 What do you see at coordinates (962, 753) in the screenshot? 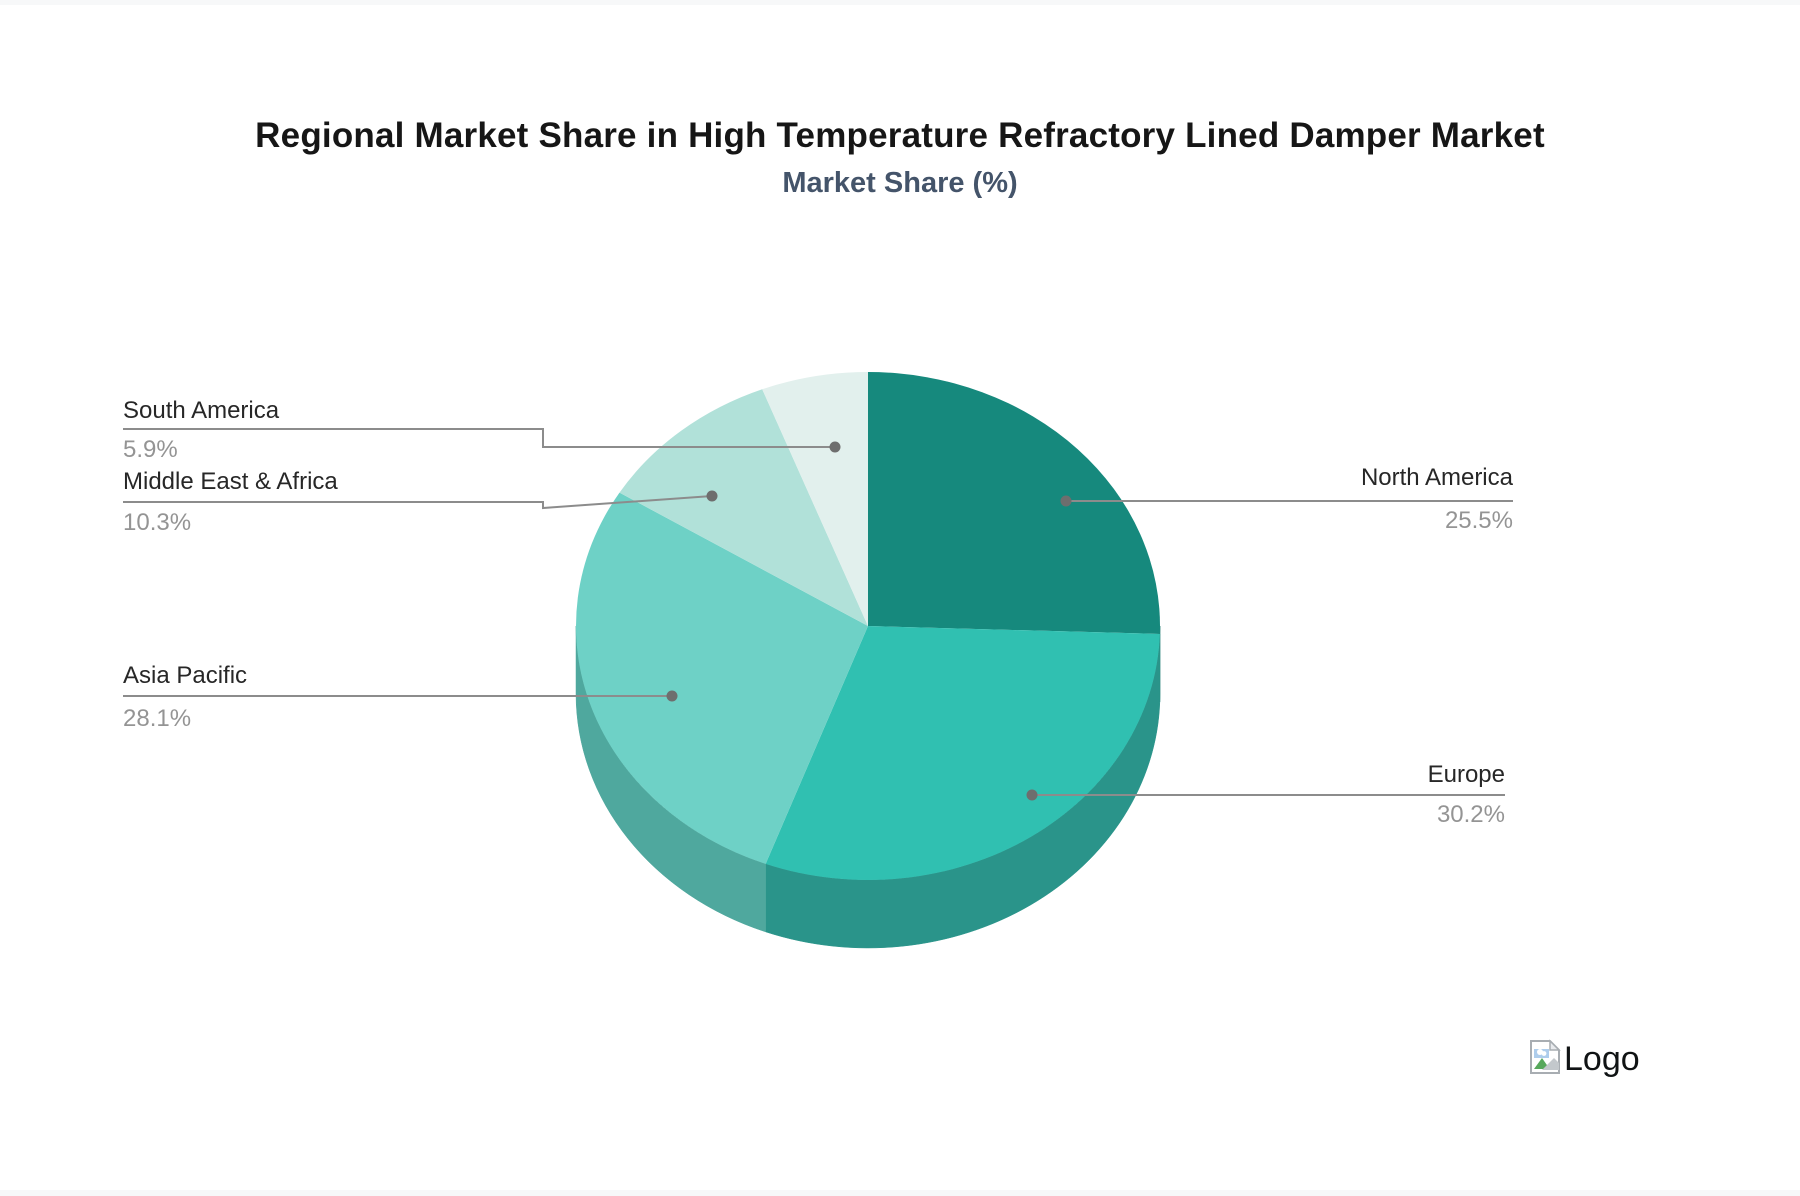
I see `pie-slice-europe` at bounding box center [962, 753].